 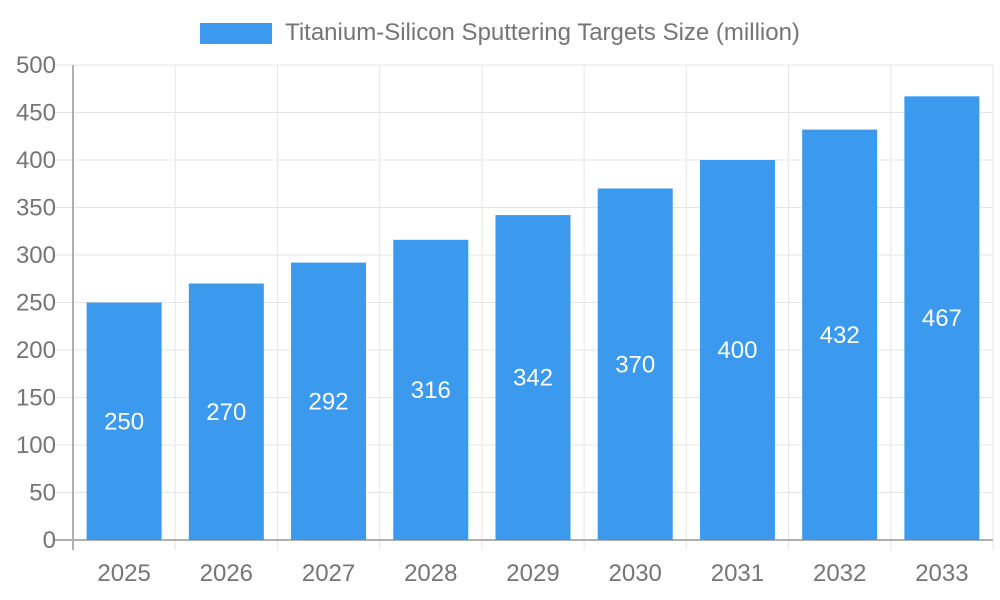 What do you see at coordinates (36, 65) in the screenshot?
I see `y-axis-tick-label: 500` at bounding box center [36, 65].